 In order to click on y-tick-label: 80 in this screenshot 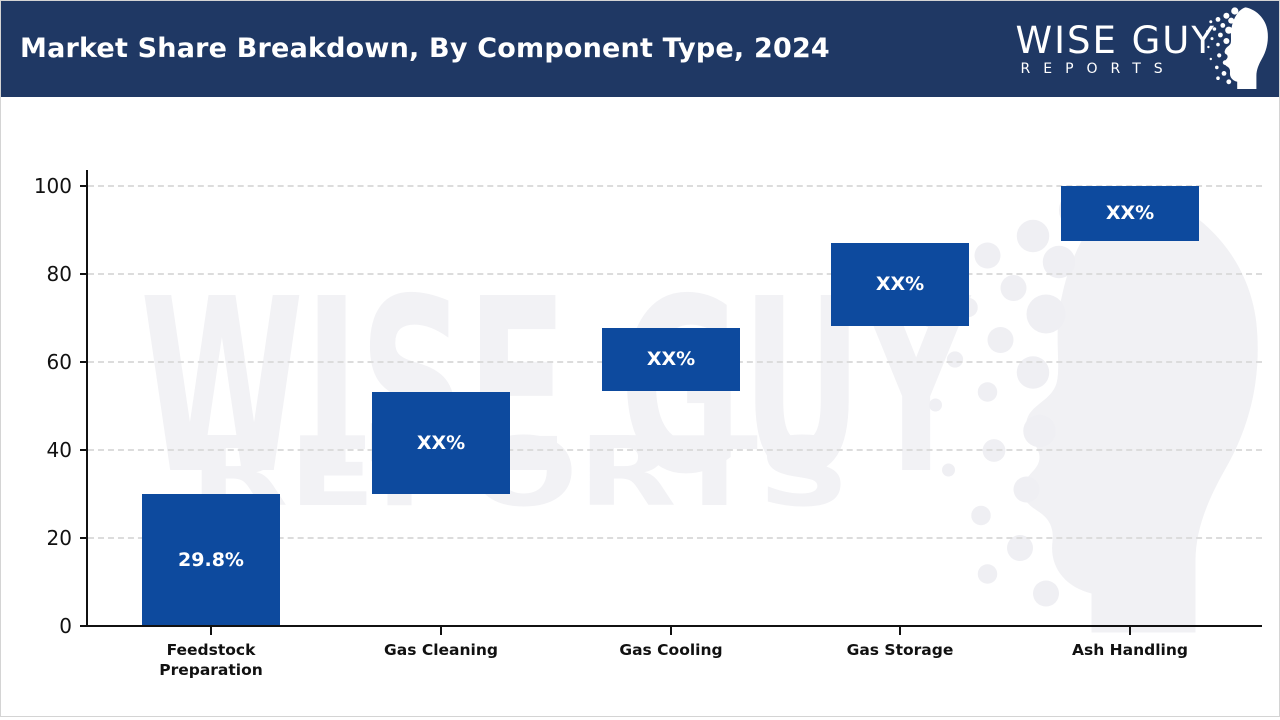, I will do `click(59, 273)`.